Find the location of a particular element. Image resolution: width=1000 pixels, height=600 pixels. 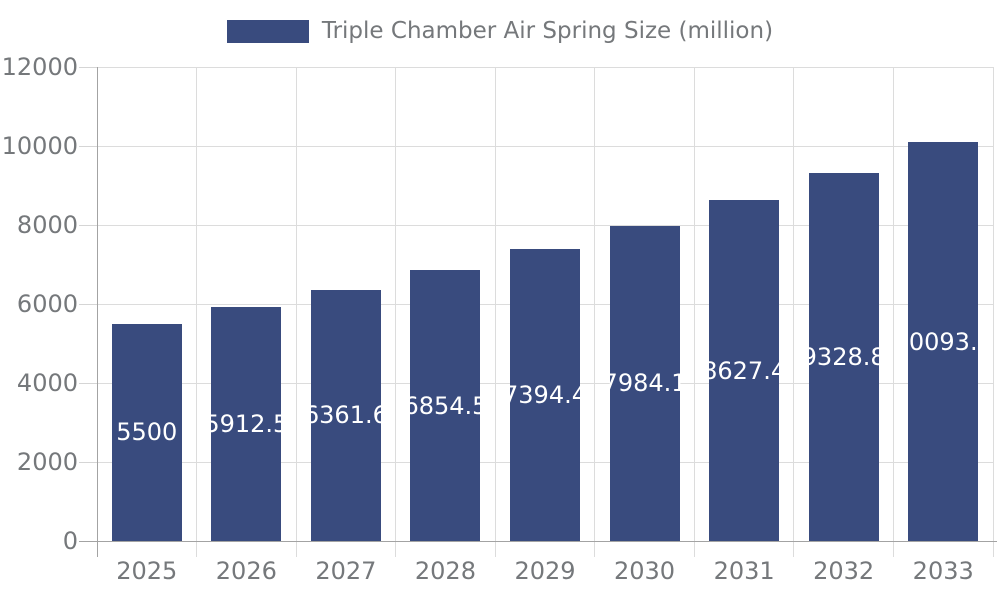

x-tick-label: 2031 is located at coordinates (744, 571).